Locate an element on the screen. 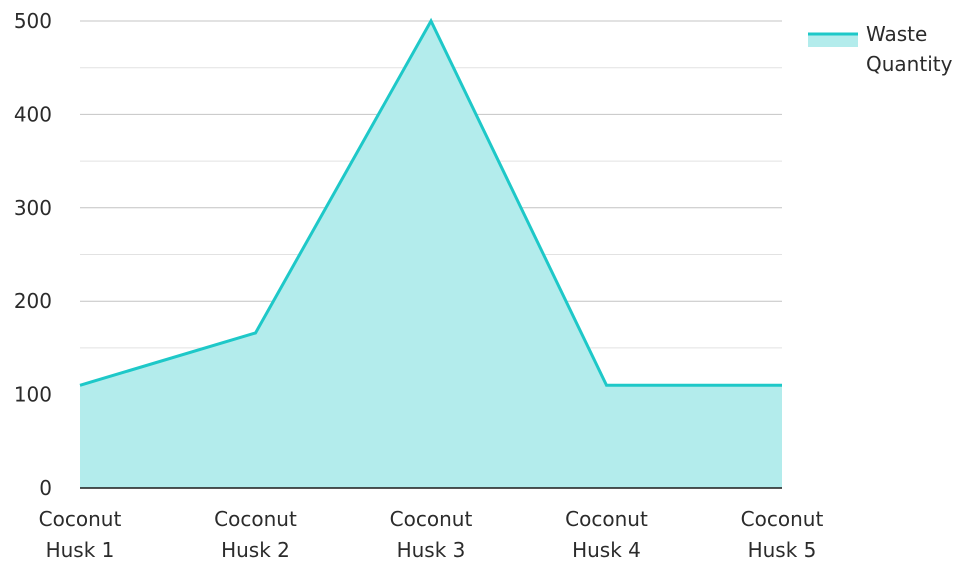 Image resolution: width=969 pixels, height=564 pixels. x-tick-label: Coconut Husk 1 is located at coordinates (80, 533).